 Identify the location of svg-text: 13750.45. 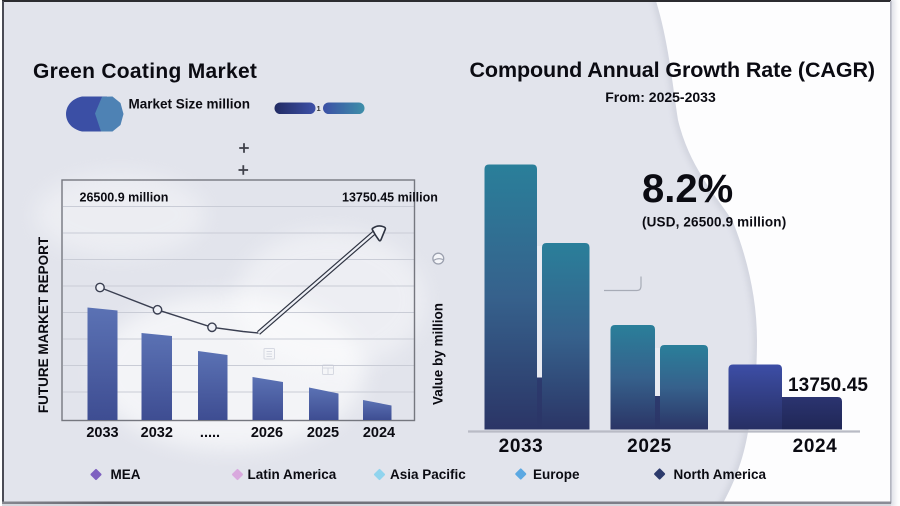
(828, 385).